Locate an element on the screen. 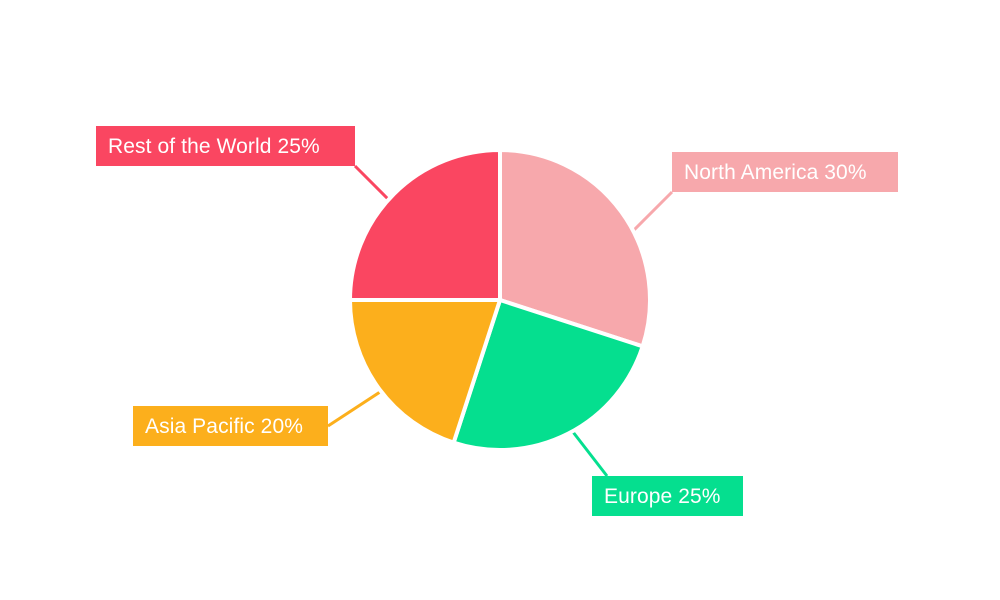  pie-slice-europe is located at coordinates (548, 375).